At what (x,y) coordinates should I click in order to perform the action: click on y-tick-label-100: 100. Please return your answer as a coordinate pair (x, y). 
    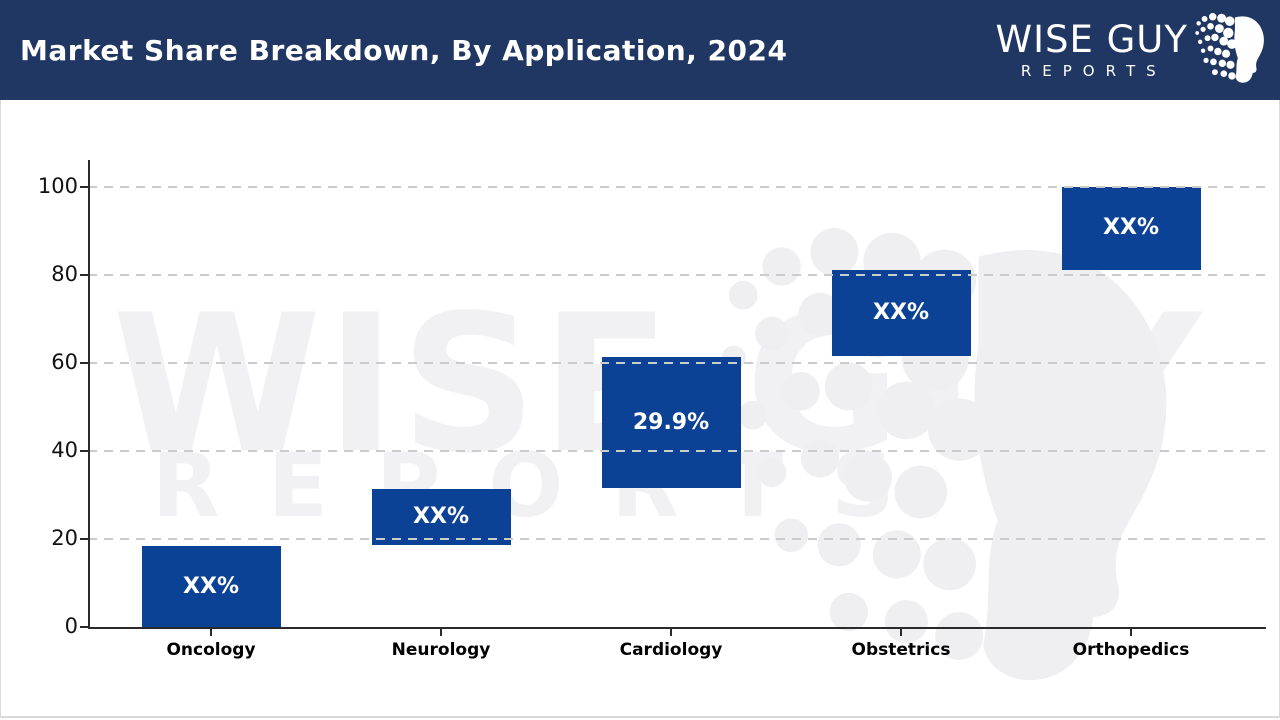
    Looking at the image, I should click on (57, 186).